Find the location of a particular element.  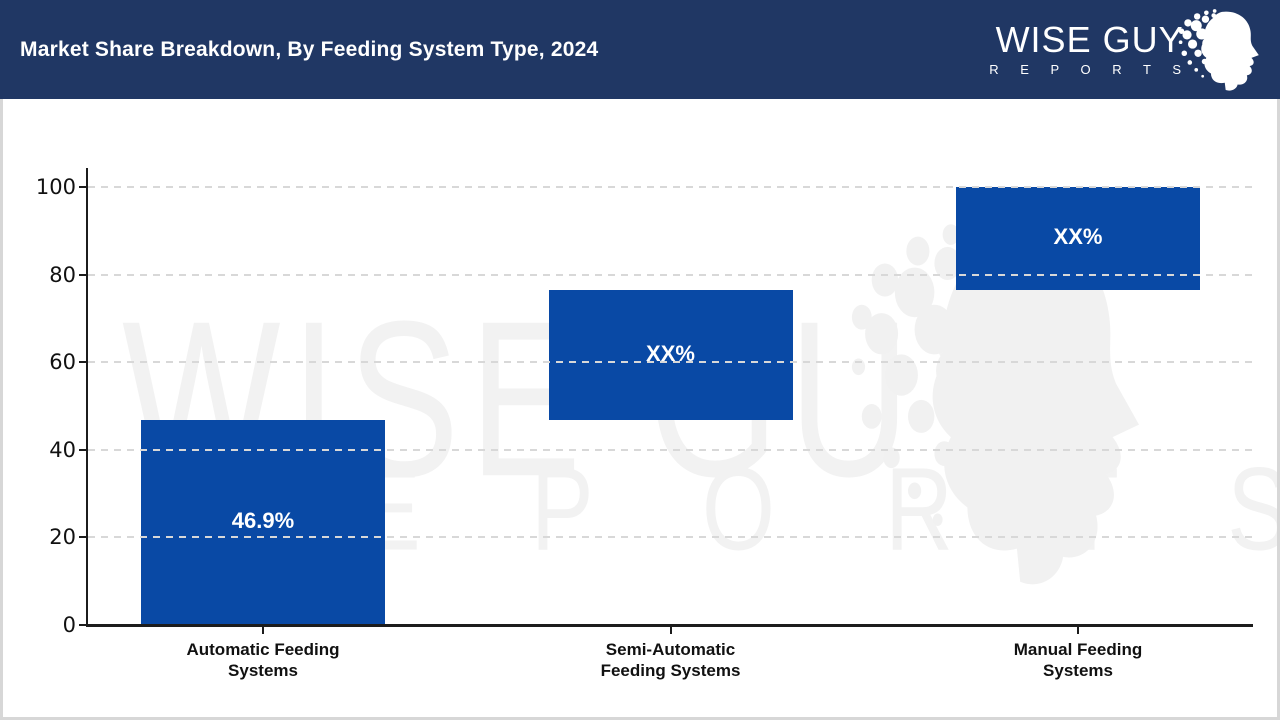

bar-automatic-feeding is located at coordinates (263, 522).